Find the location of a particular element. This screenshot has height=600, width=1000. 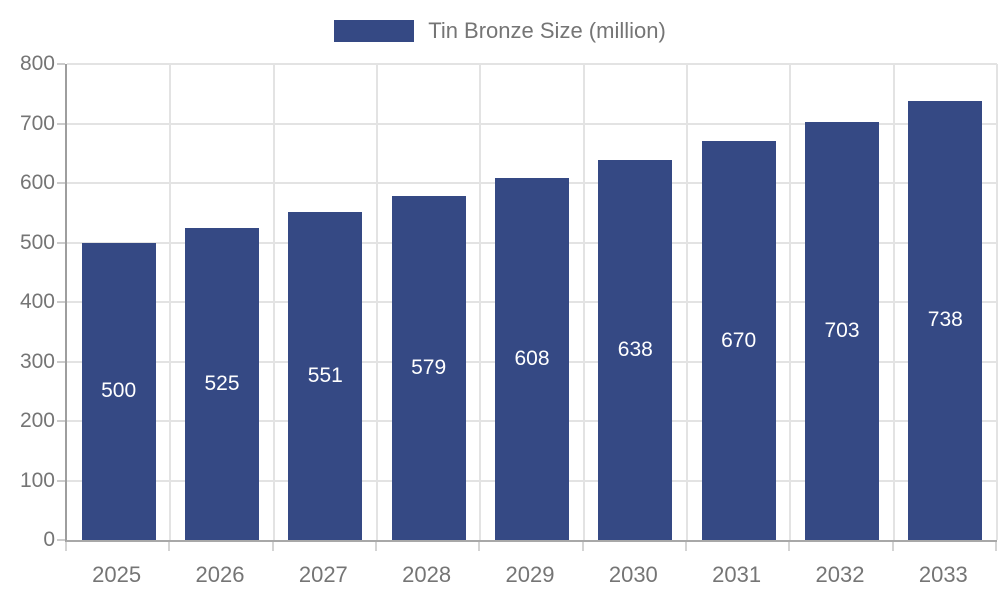

x-tick-label: 2028 is located at coordinates (427, 574).